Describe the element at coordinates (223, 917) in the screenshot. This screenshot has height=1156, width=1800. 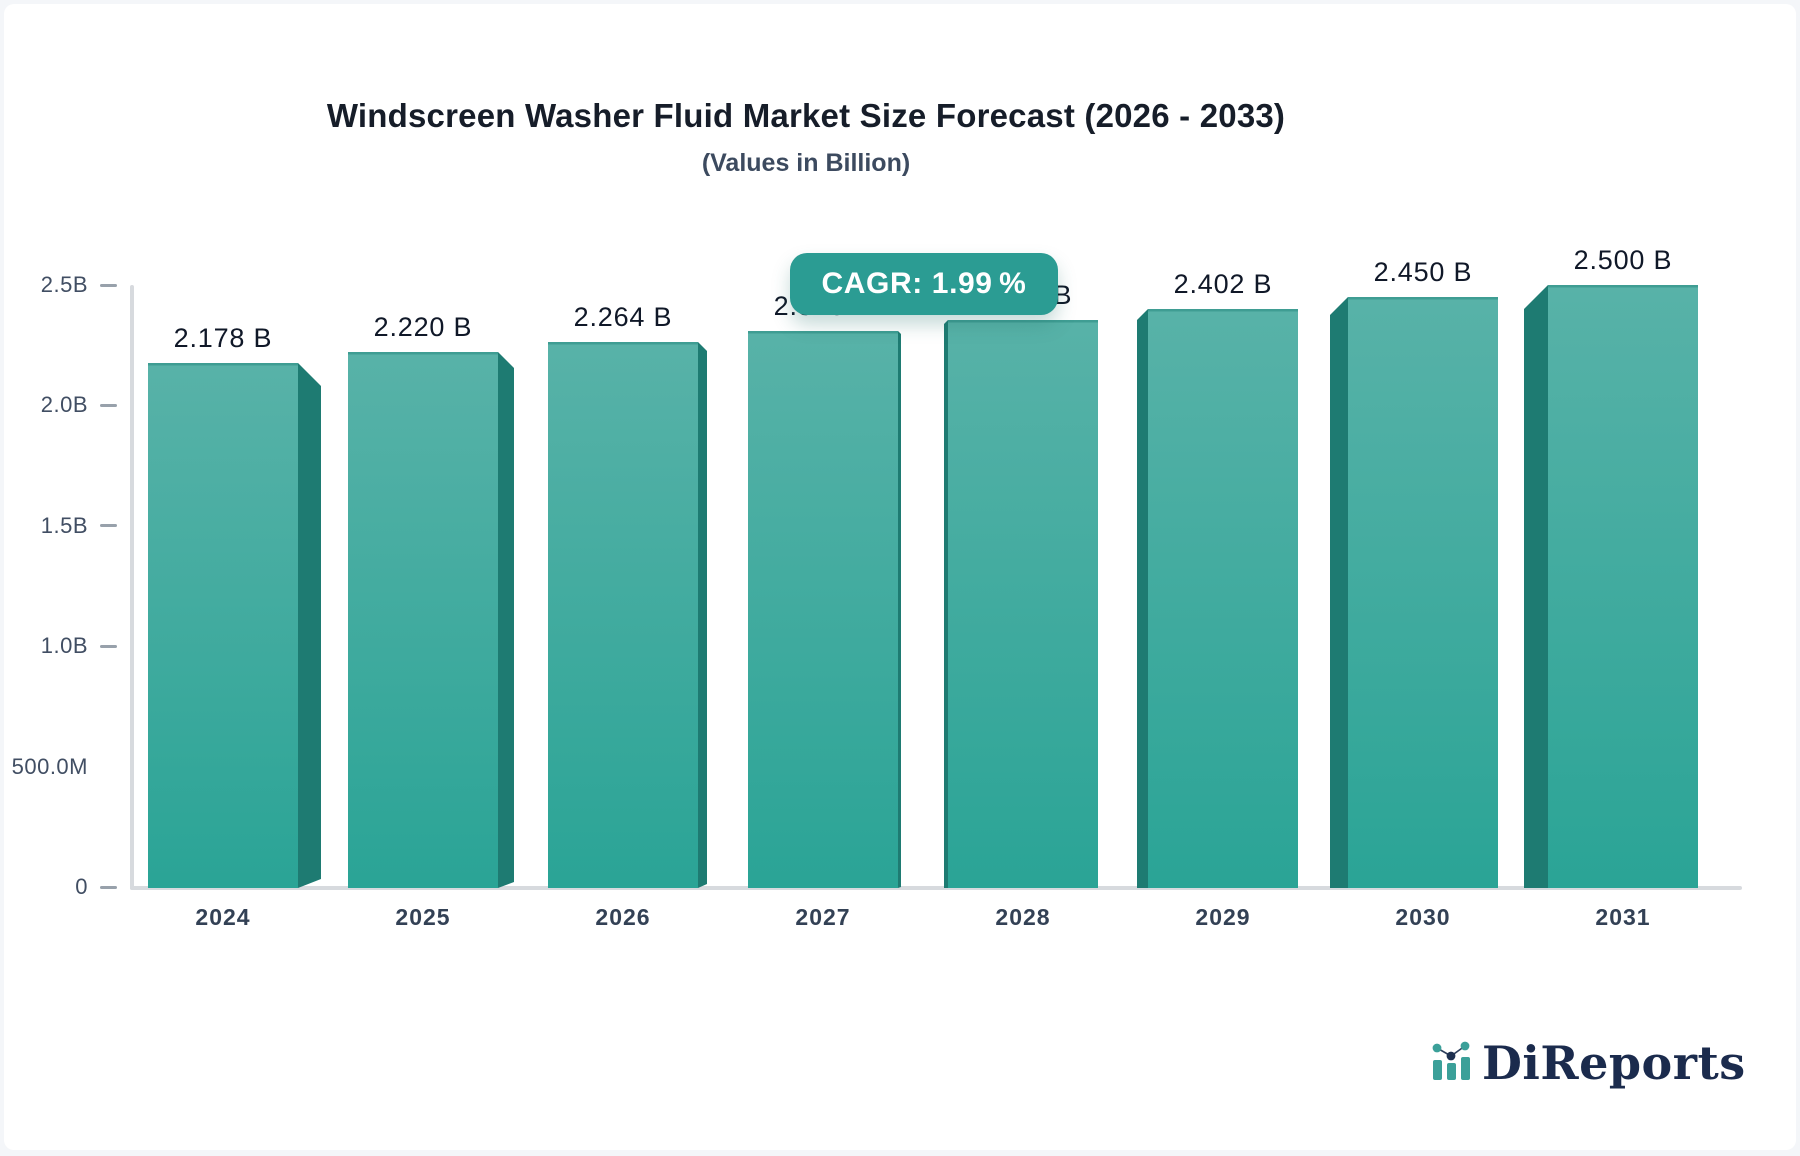
I see `x-axis-label-2024: 2024` at that location.